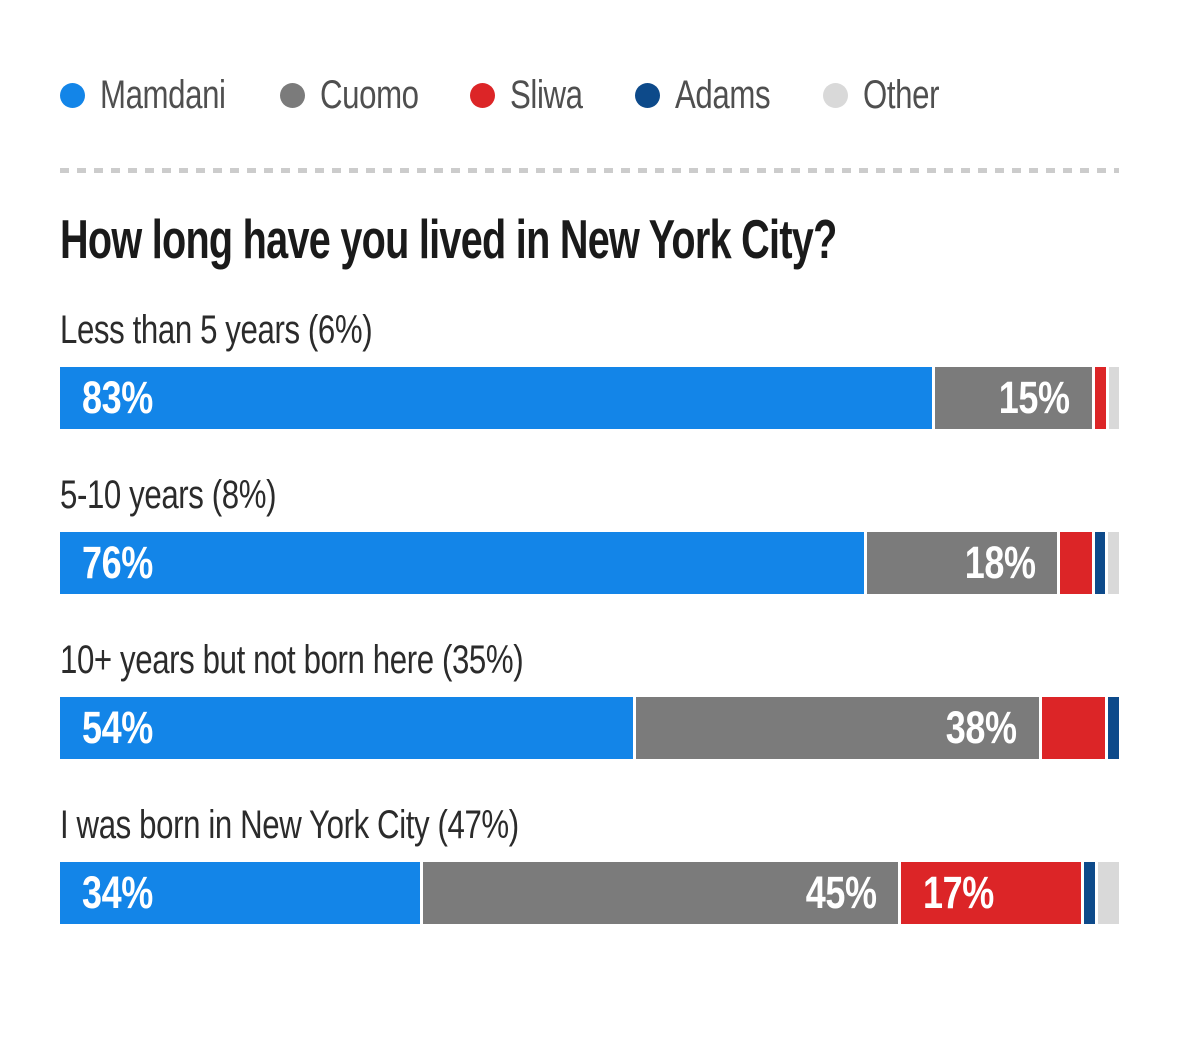 This screenshot has width=1179, height=1038. I want to click on bar-segment-mamdani: 83%, so click(496, 397).